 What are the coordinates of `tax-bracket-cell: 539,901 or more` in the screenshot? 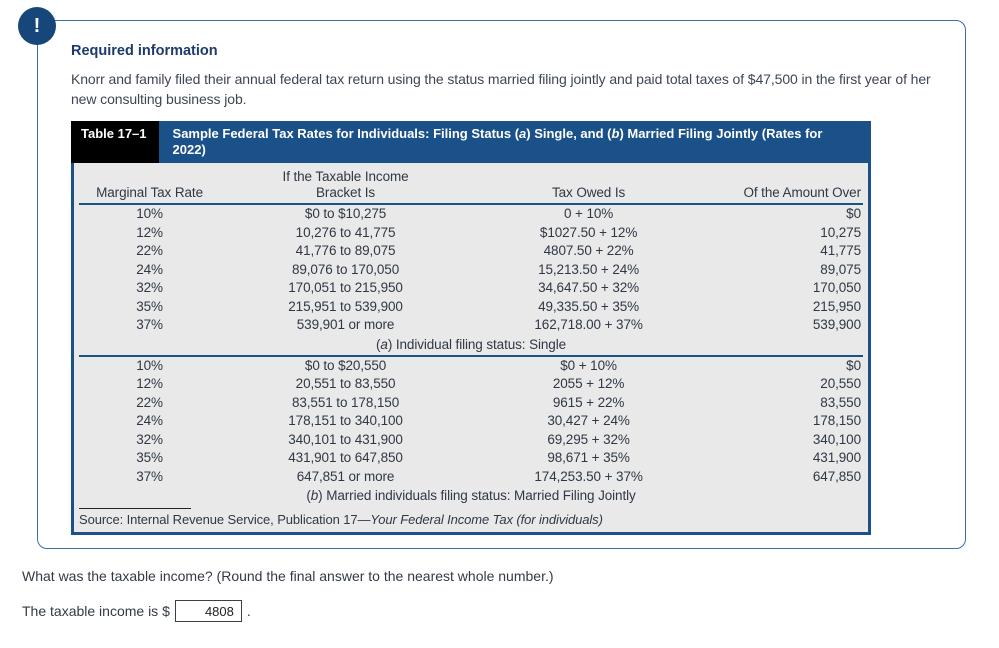 It's located at (345, 324).